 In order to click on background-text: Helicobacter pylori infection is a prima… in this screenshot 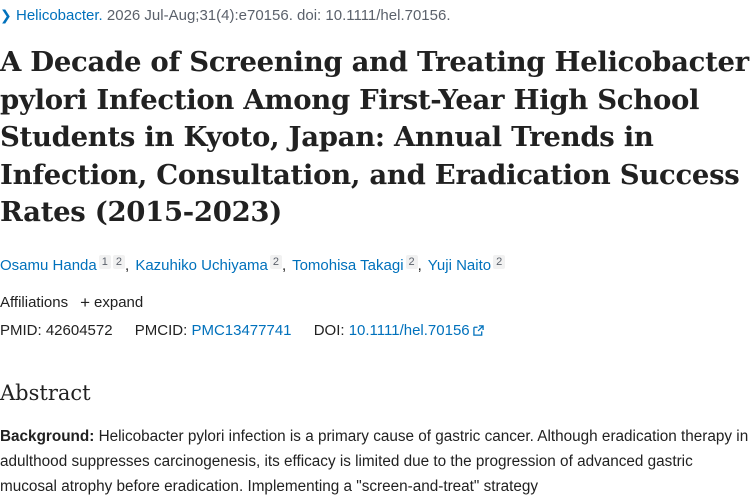, I will do `click(374, 461)`.